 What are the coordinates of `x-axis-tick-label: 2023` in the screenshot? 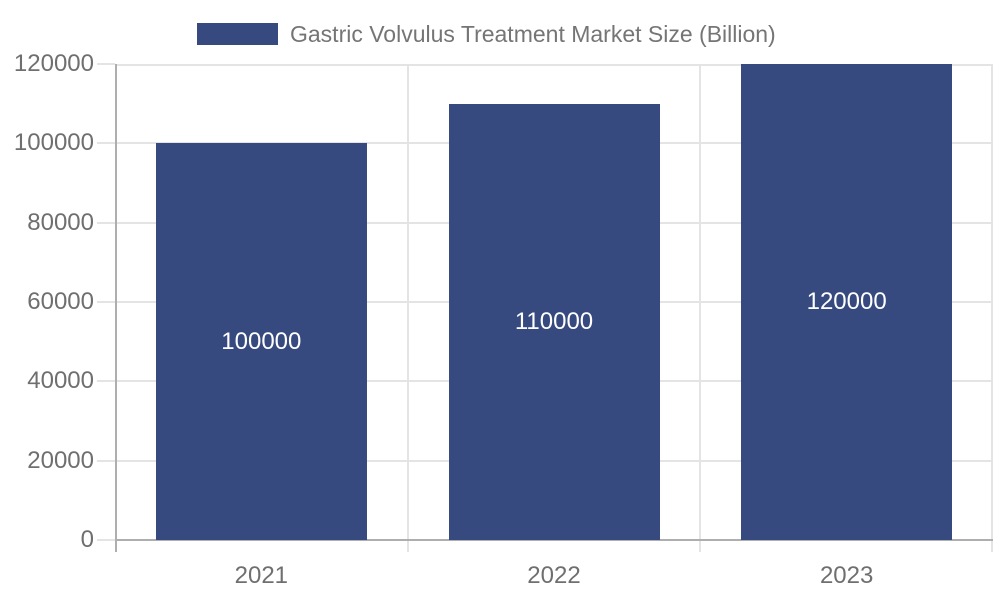 It's located at (846, 575).